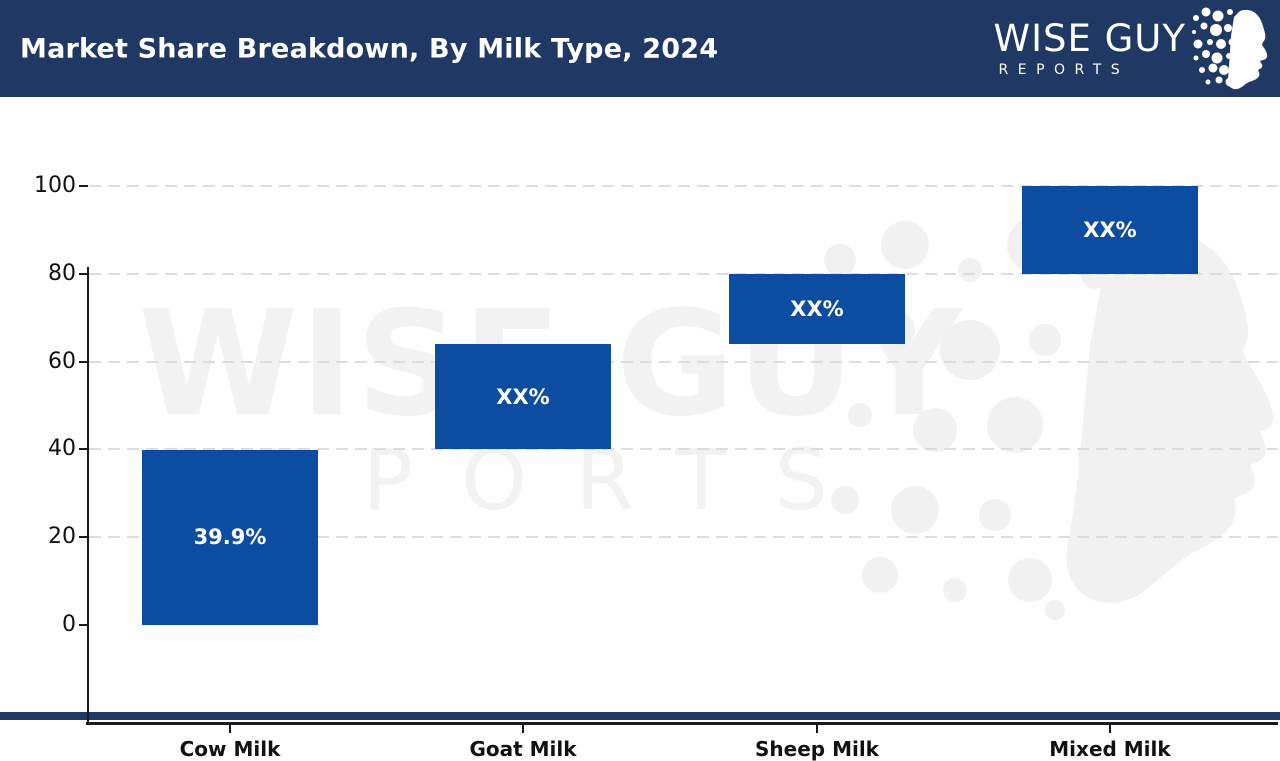  What do you see at coordinates (1230, 48) in the screenshot?
I see `logo-head-icon` at bounding box center [1230, 48].